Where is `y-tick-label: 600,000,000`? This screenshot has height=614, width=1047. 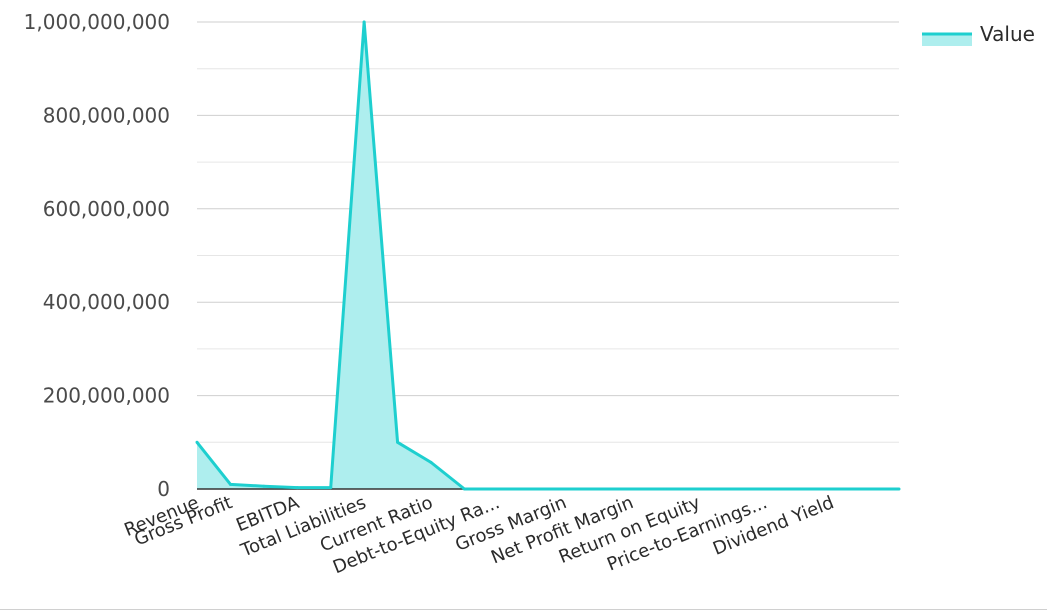
y-tick-label: 600,000,000 is located at coordinates (106, 209).